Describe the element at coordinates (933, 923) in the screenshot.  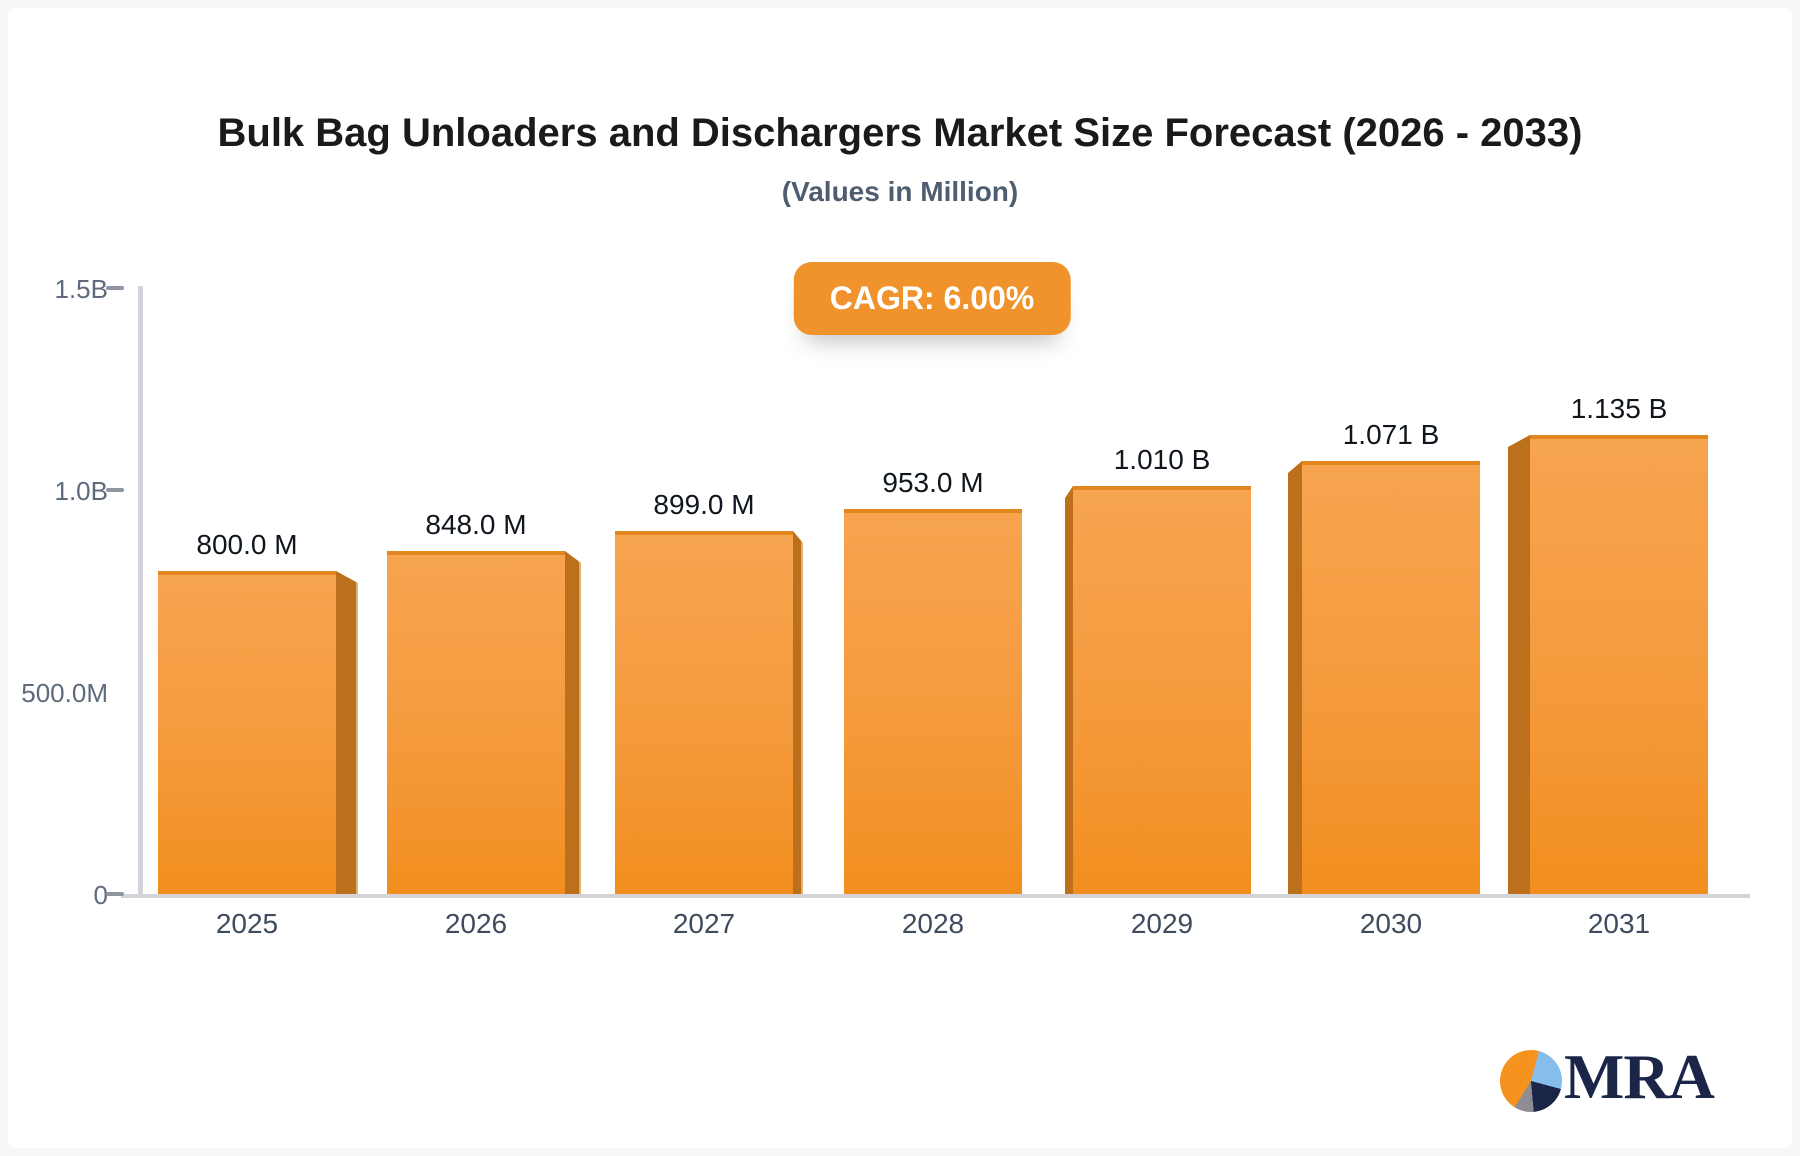
I see `x-axis-label: 2028` at that location.